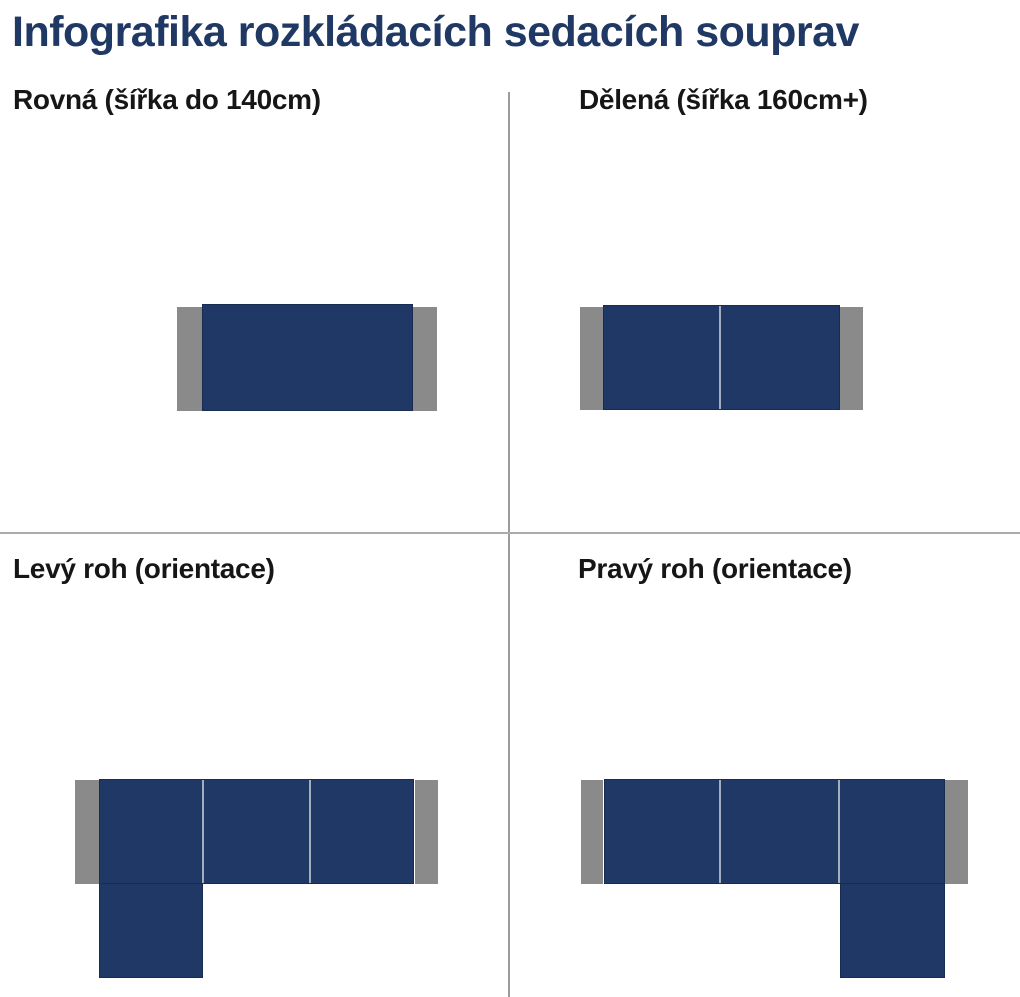  Describe the element at coordinates (723, 99) in the screenshot. I see `label-delena: Dělená (šířka 160cm+)` at that location.